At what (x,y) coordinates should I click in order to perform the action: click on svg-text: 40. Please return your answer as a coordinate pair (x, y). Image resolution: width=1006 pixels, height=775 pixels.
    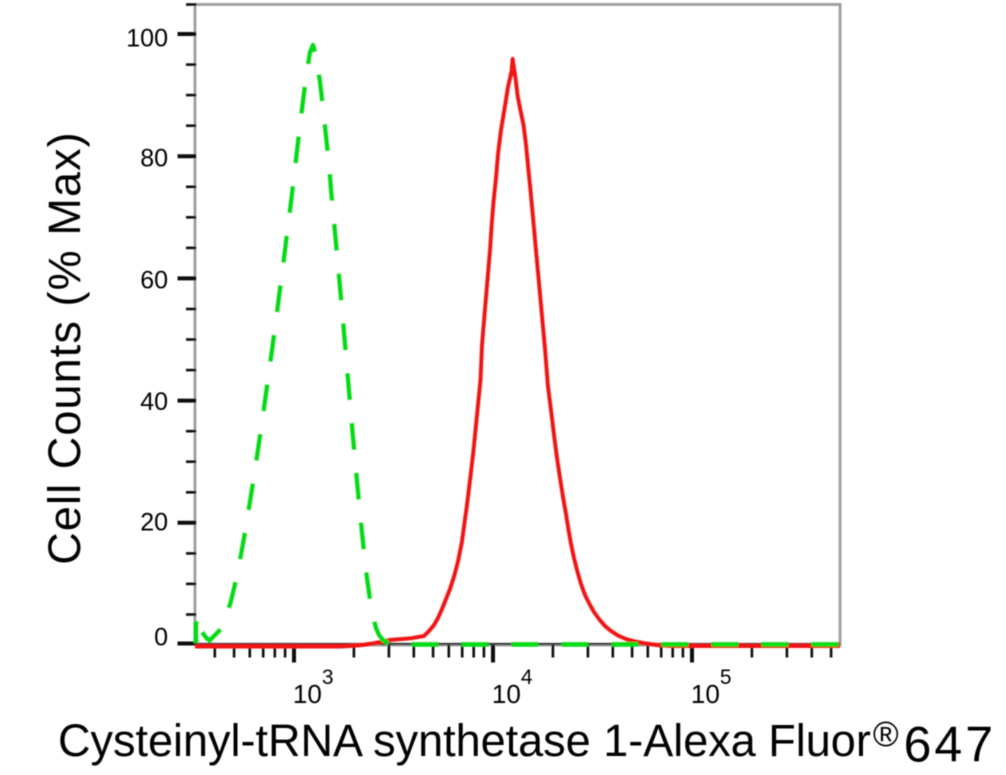
    Looking at the image, I should click on (154, 402).